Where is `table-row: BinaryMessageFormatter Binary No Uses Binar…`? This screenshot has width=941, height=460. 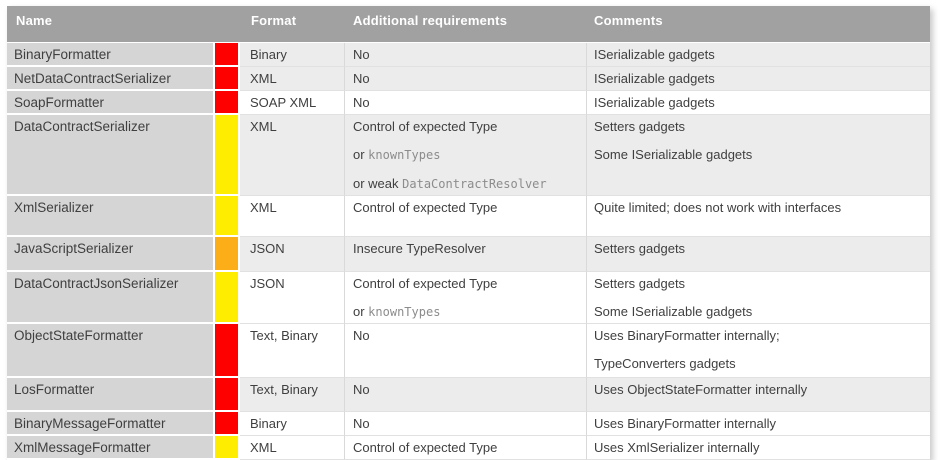
table-row: BinaryMessageFormatter Binary No Uses Binar… is located at coordinates (468, 424).